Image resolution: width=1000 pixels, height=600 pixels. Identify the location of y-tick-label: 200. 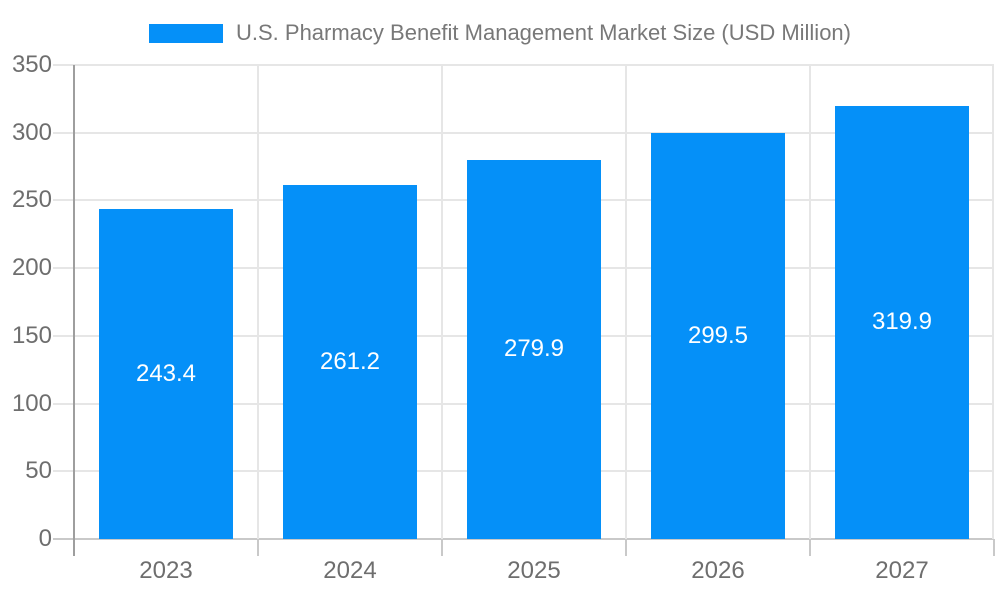
(31, 268).